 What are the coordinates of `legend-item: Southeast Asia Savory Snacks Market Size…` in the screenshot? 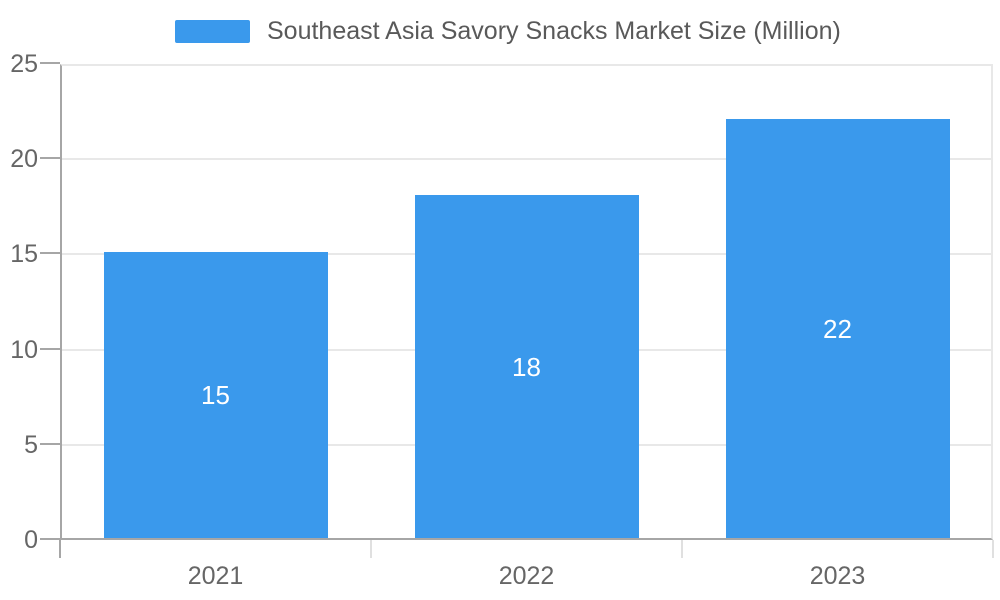 It's located at (508, 31).